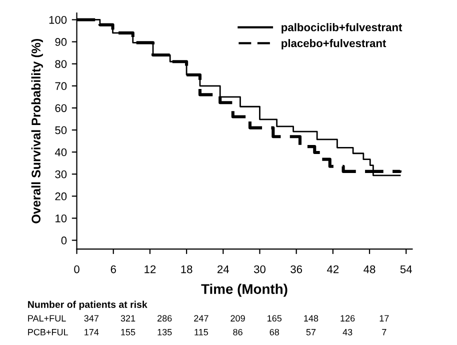 Image resolution: width=457 pixels, height=345 pixels. What do you see at coordinates (384, 318) in the screenshot?
I see `text: 17` at bounding box center [384, 318].